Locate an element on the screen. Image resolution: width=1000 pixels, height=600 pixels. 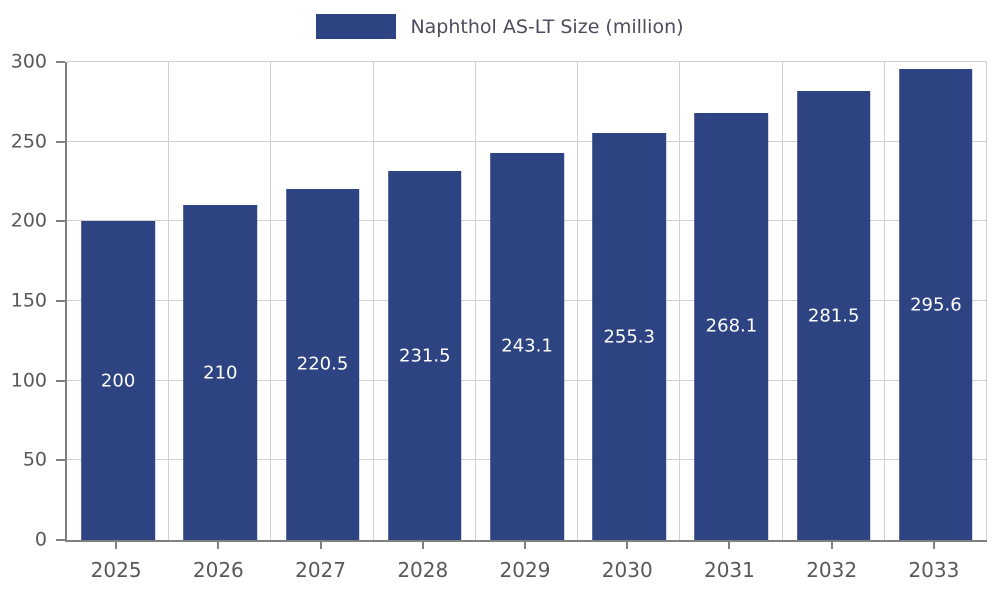
y-tick-label: 150 is located at coordinates (28, 300).